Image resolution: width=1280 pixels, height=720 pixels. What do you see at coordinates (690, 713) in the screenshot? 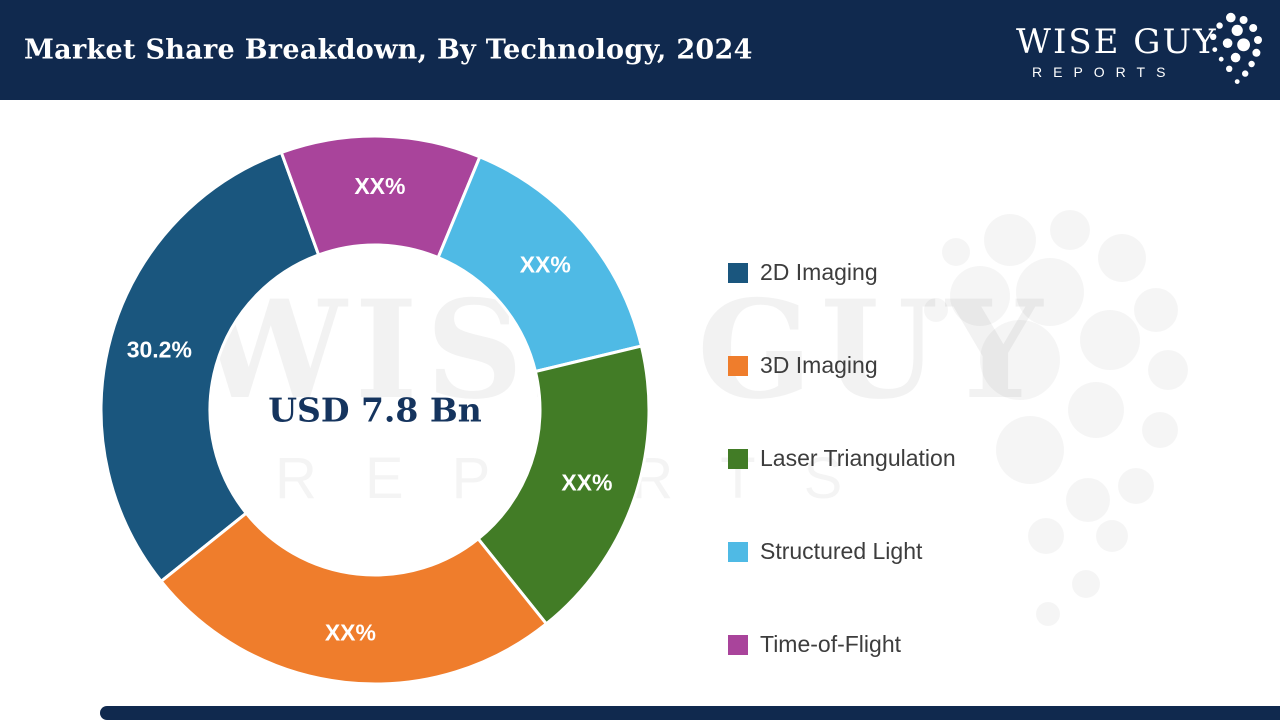
I see `footer-bar` at bounding box center [690, 713].